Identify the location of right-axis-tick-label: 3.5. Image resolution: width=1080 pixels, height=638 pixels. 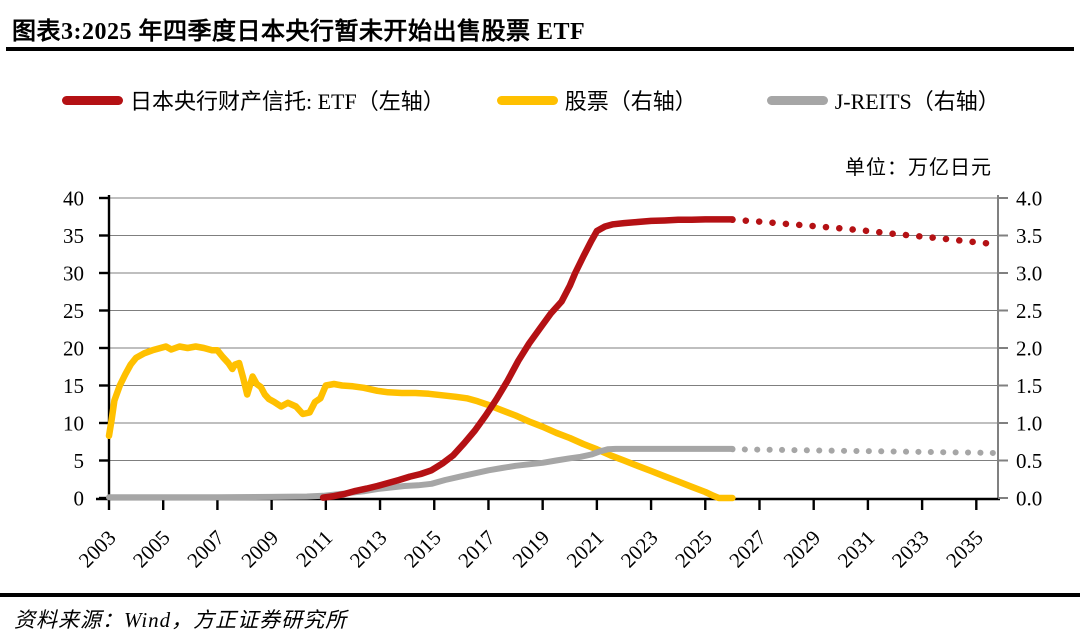
(1029, 236).